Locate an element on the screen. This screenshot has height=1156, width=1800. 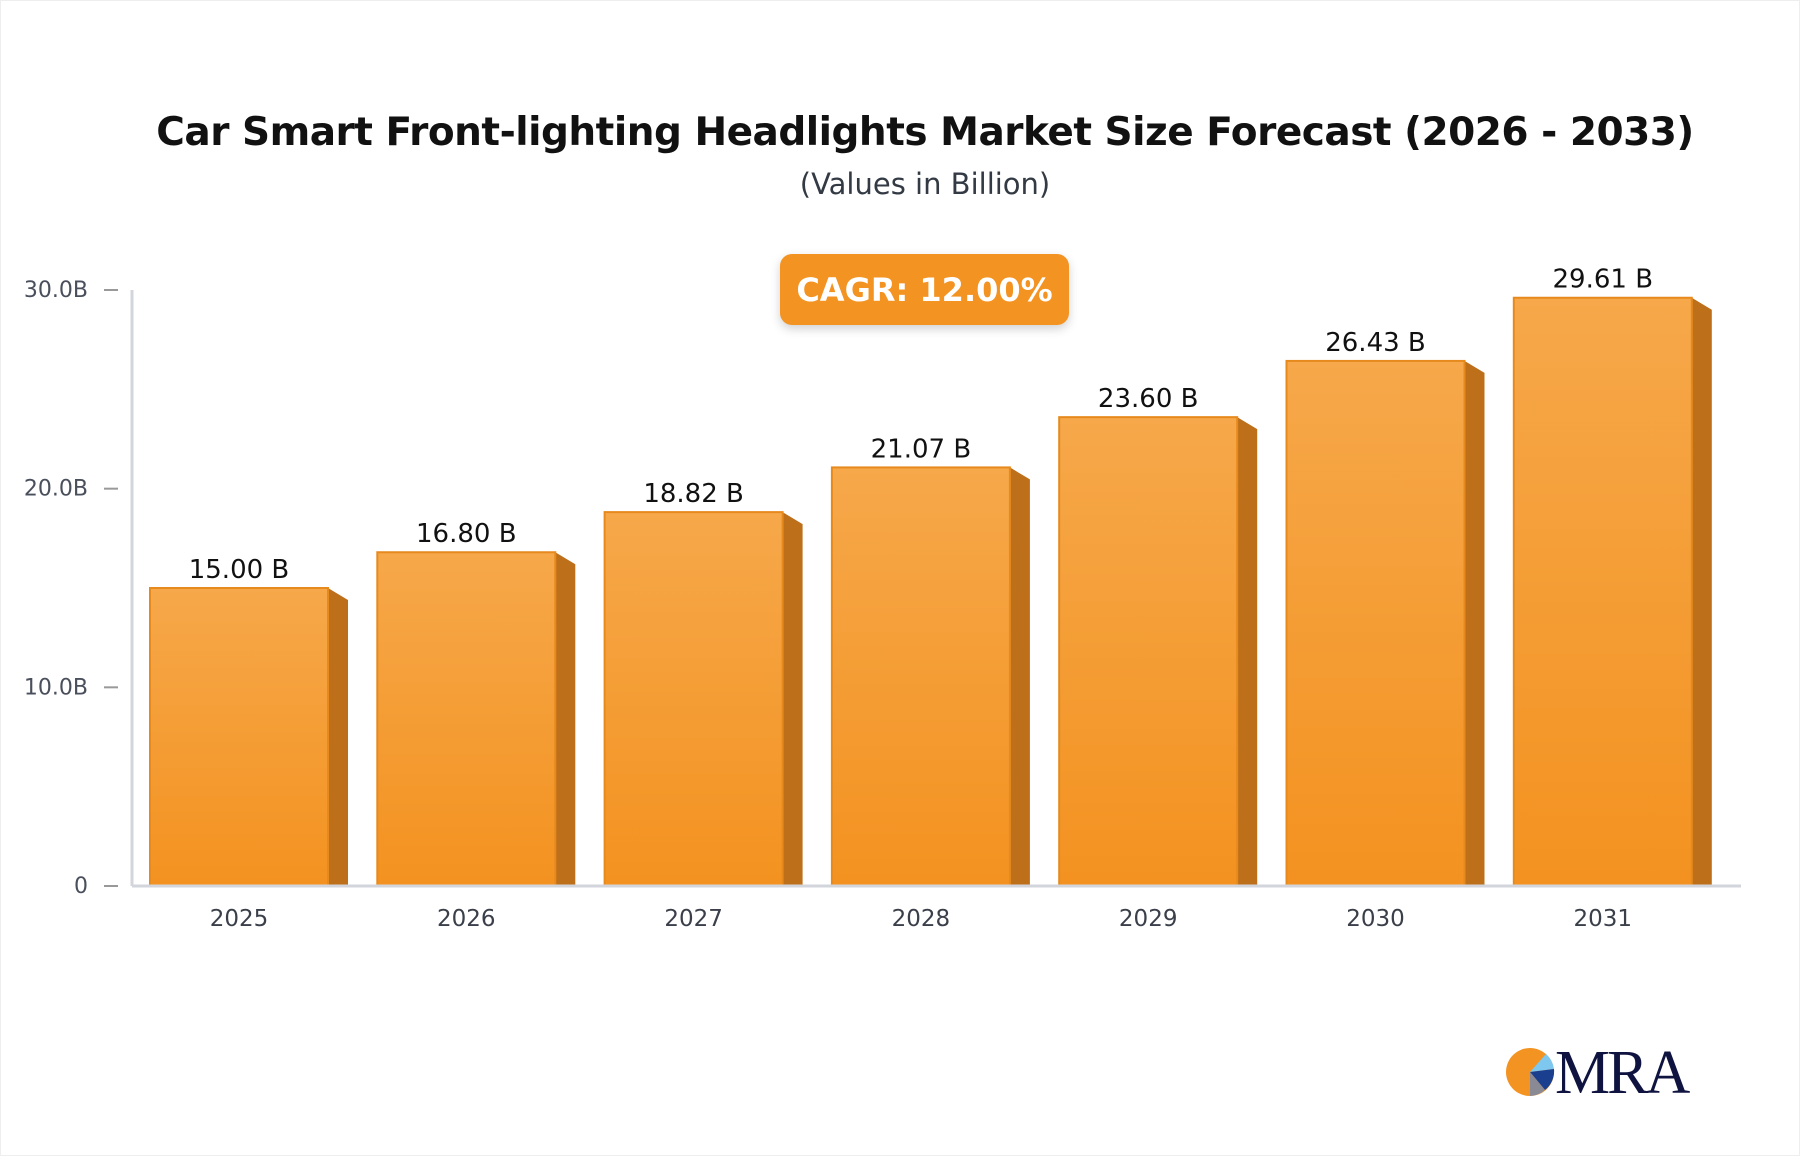
x-tick-label: 2031 is located at coordinates (1603, 919).